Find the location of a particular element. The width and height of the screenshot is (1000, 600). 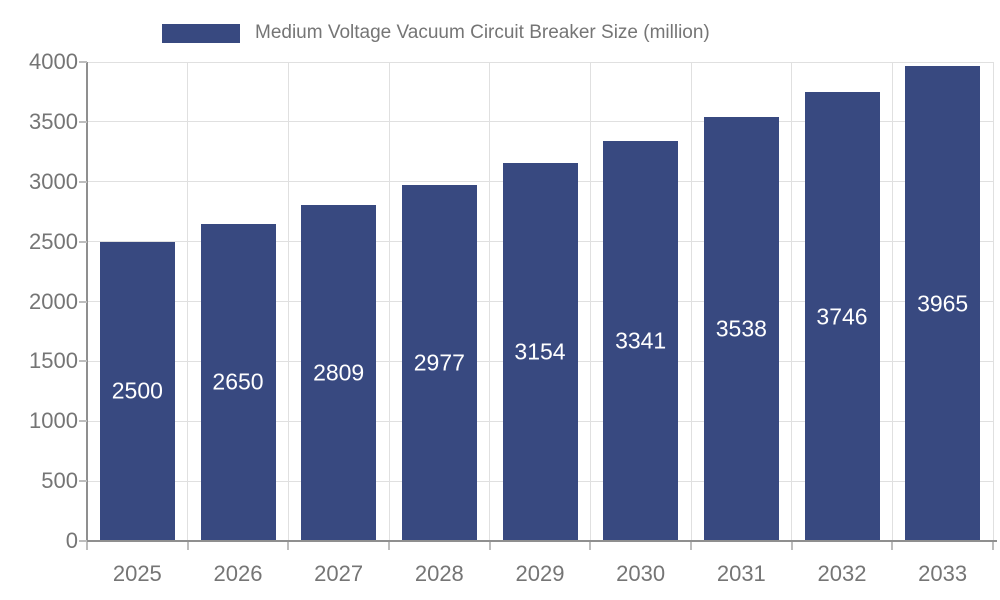

bar-value-label: 3746 is located at coordinates (842, 316).